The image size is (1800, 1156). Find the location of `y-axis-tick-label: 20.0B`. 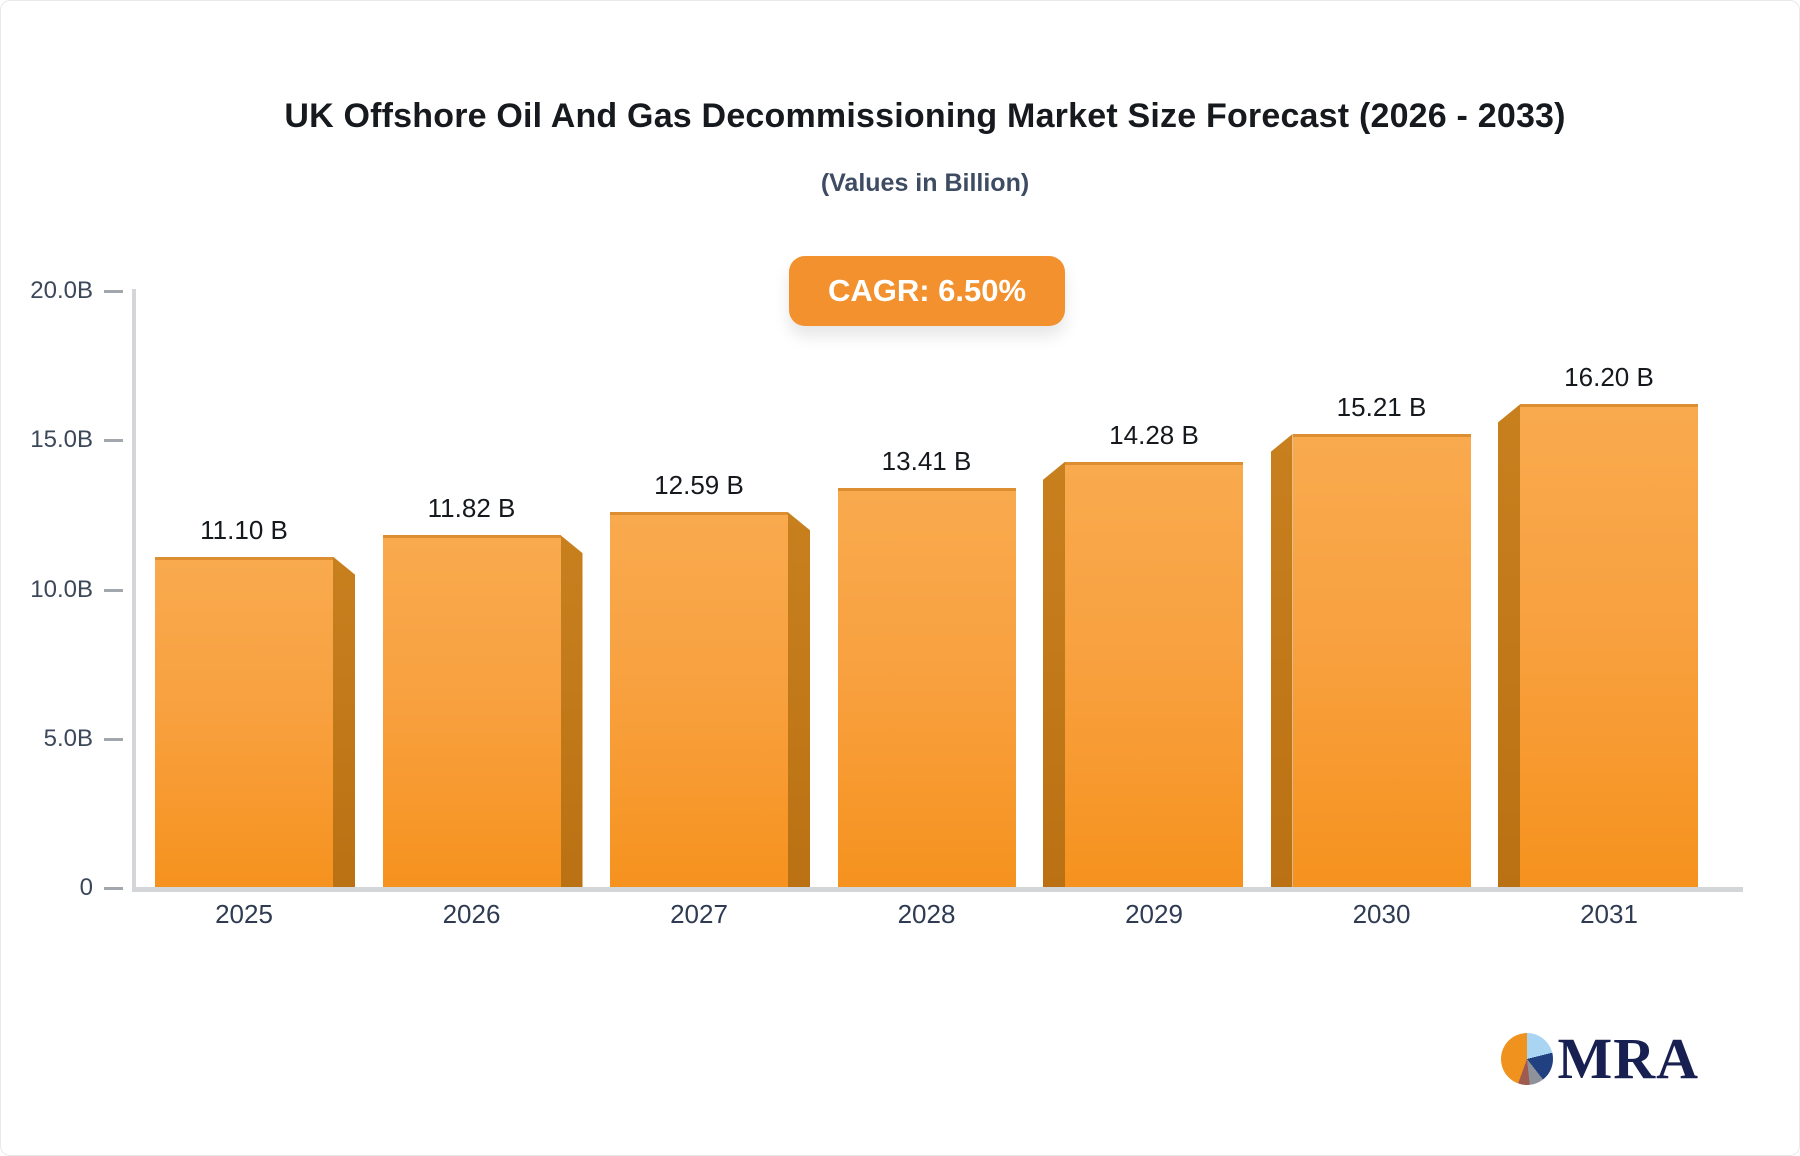

y-axis-tick-label: 20.0B is located at coordinates (61, 290).